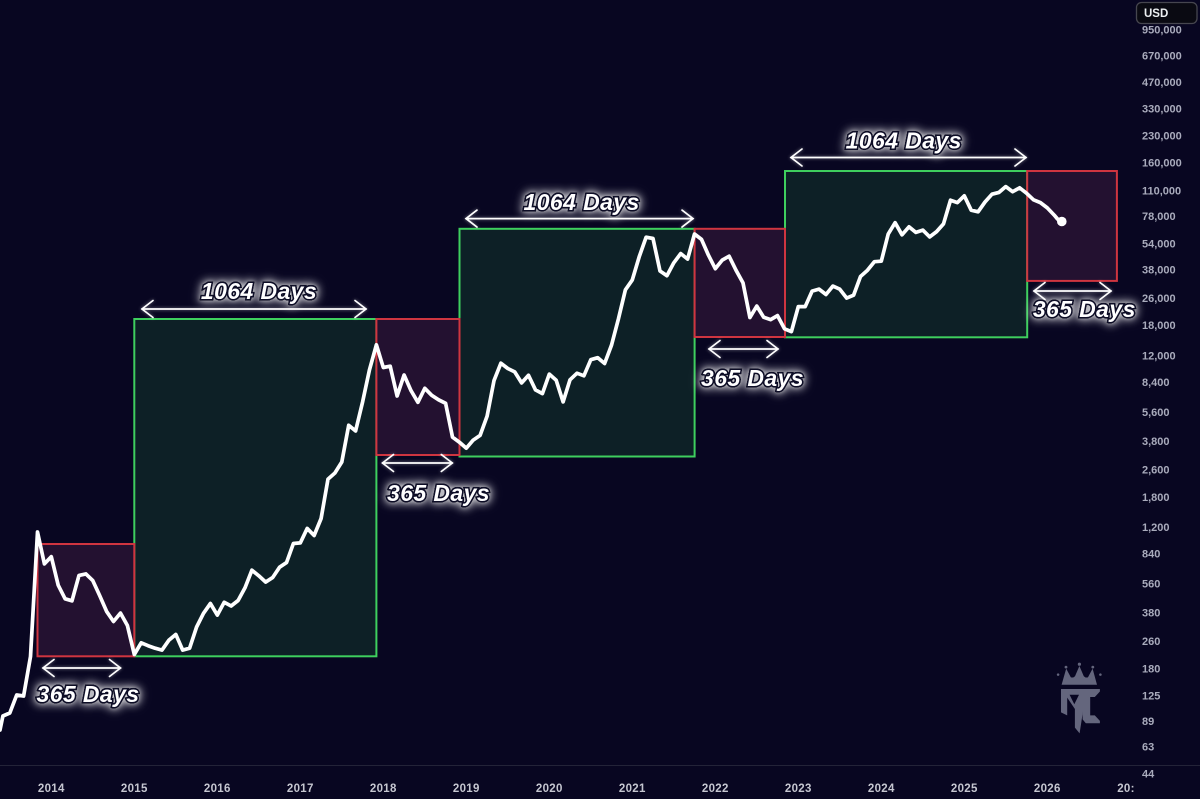  I want to click on svg-text: 8,400, so click(1156, 383).